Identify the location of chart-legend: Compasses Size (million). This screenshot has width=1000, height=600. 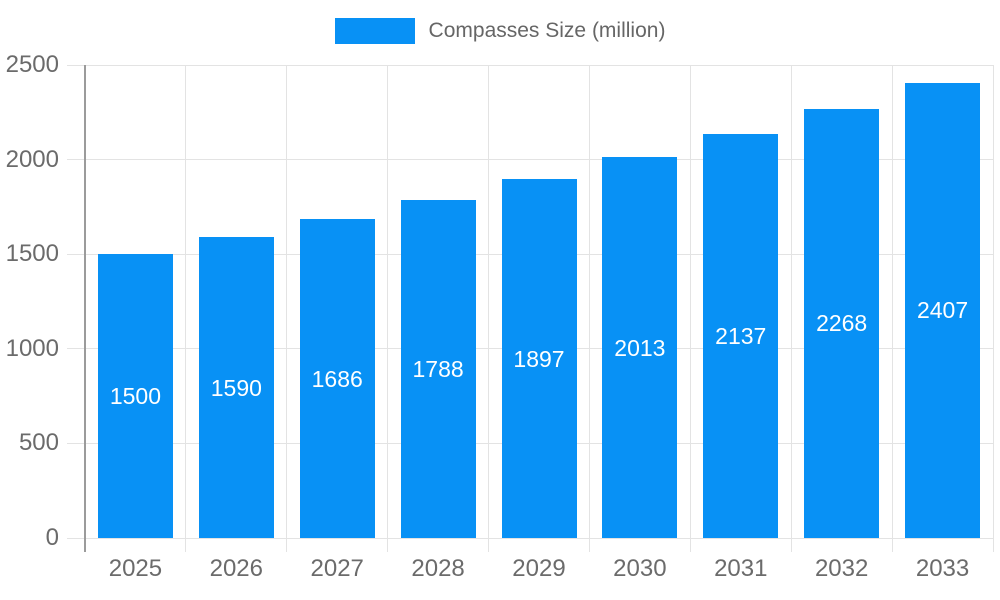
(500, 31).